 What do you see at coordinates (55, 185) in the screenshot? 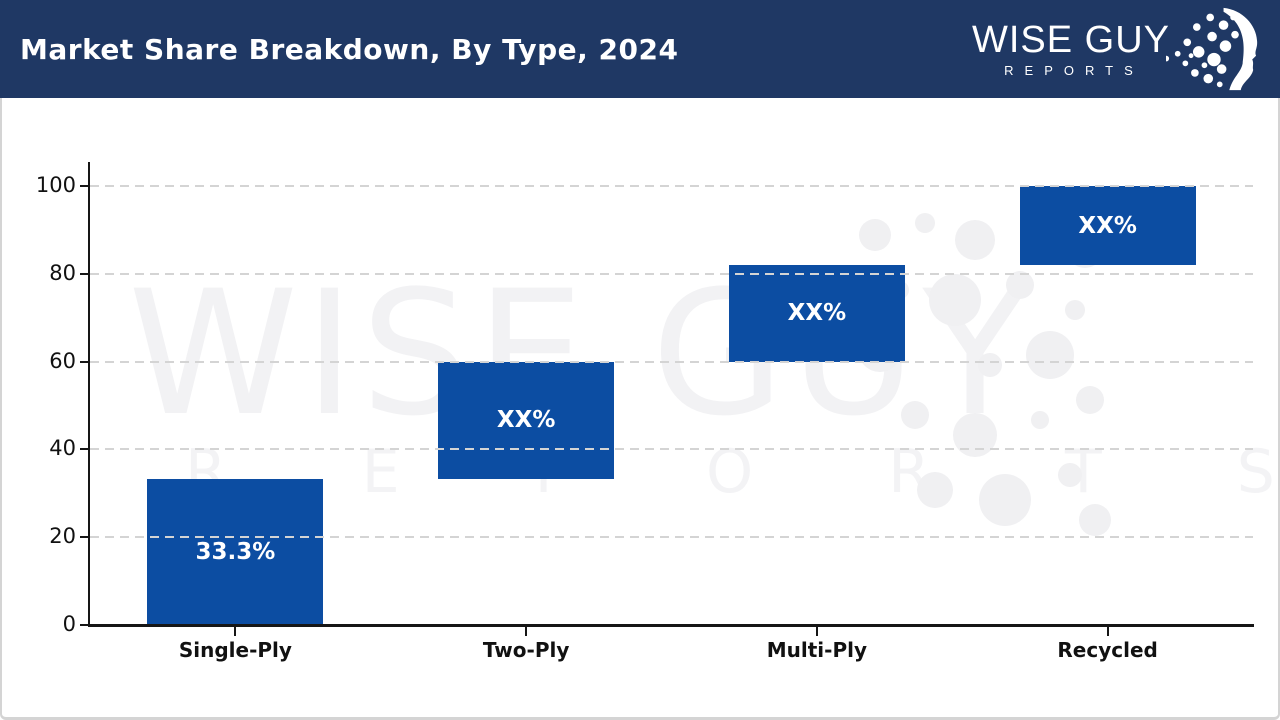
I see `y-tick-label: 100` at bounding box center [55, 185].